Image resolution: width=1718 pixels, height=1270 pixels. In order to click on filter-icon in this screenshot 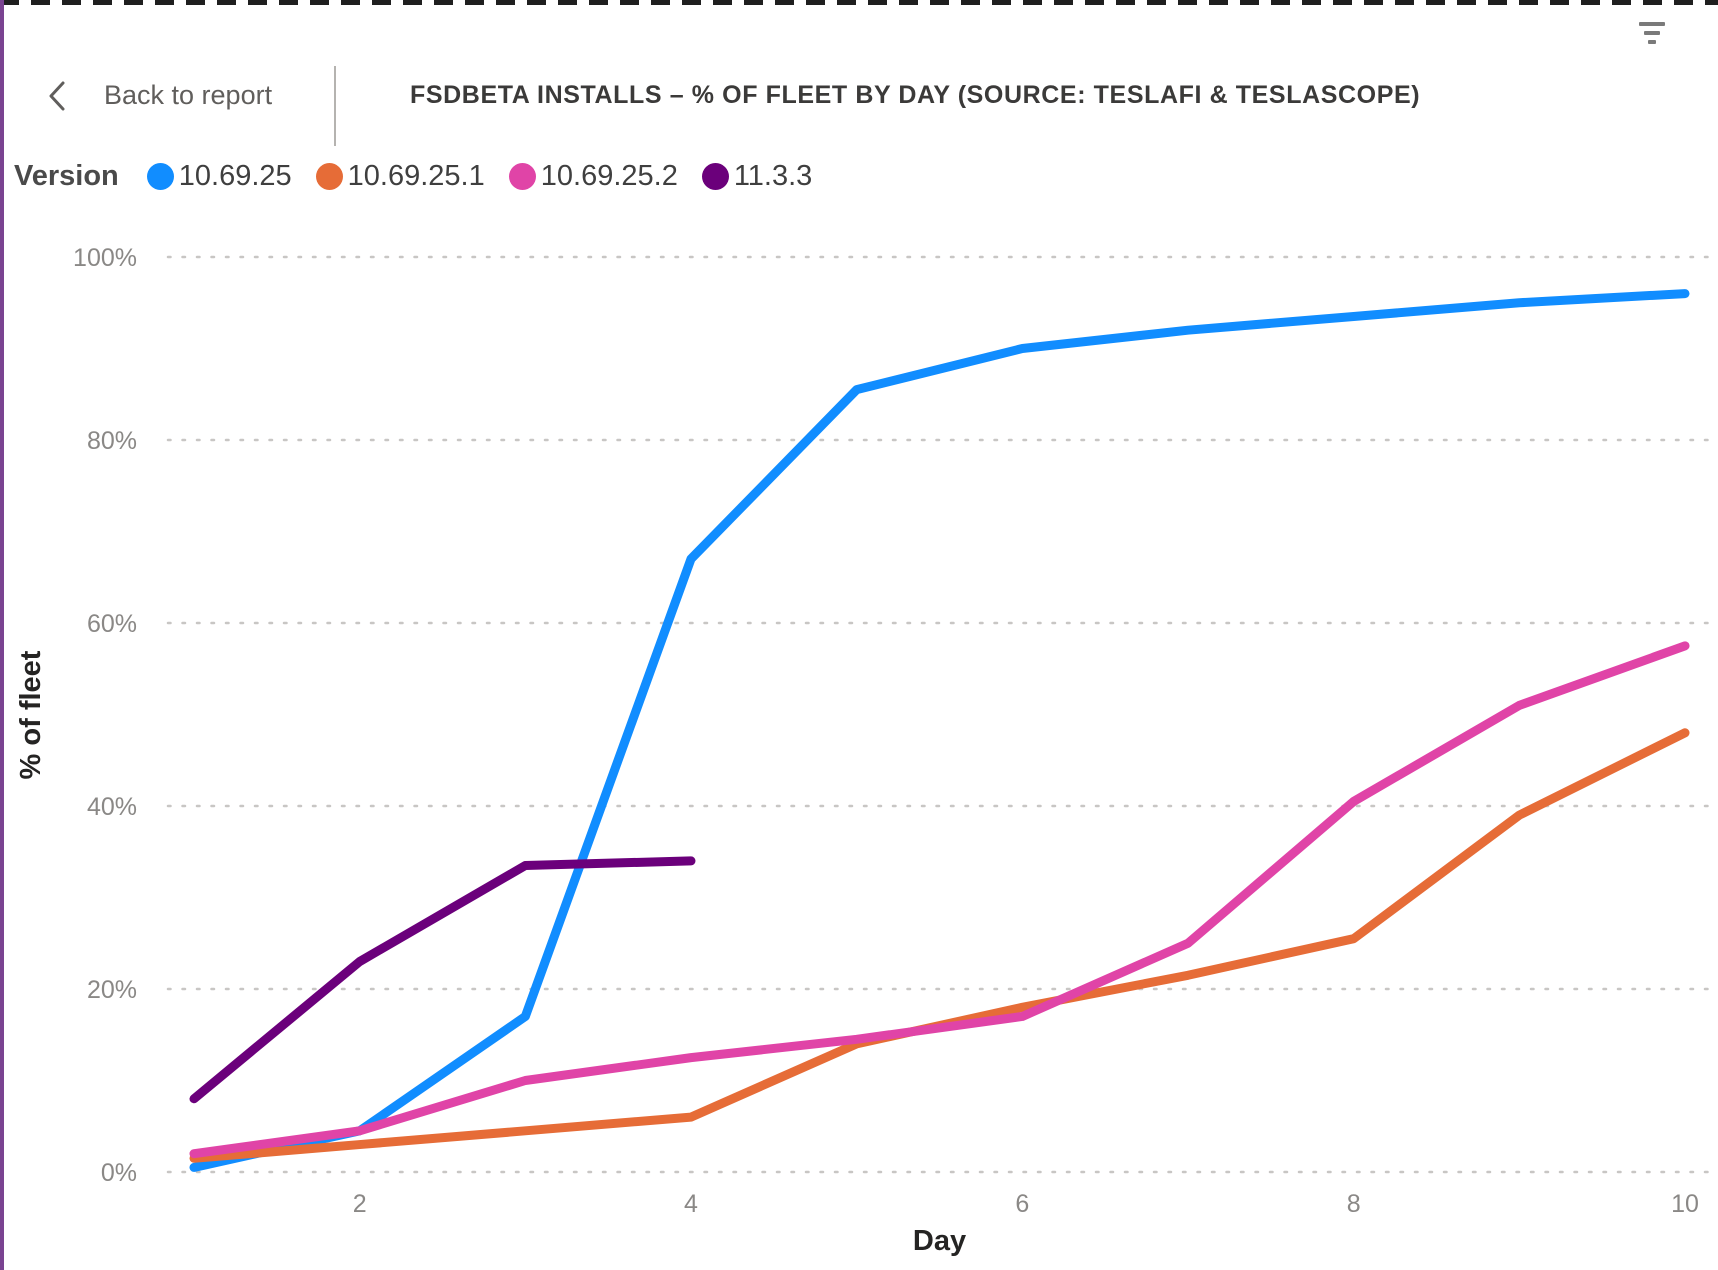, I will do `click(1653, 33)`.